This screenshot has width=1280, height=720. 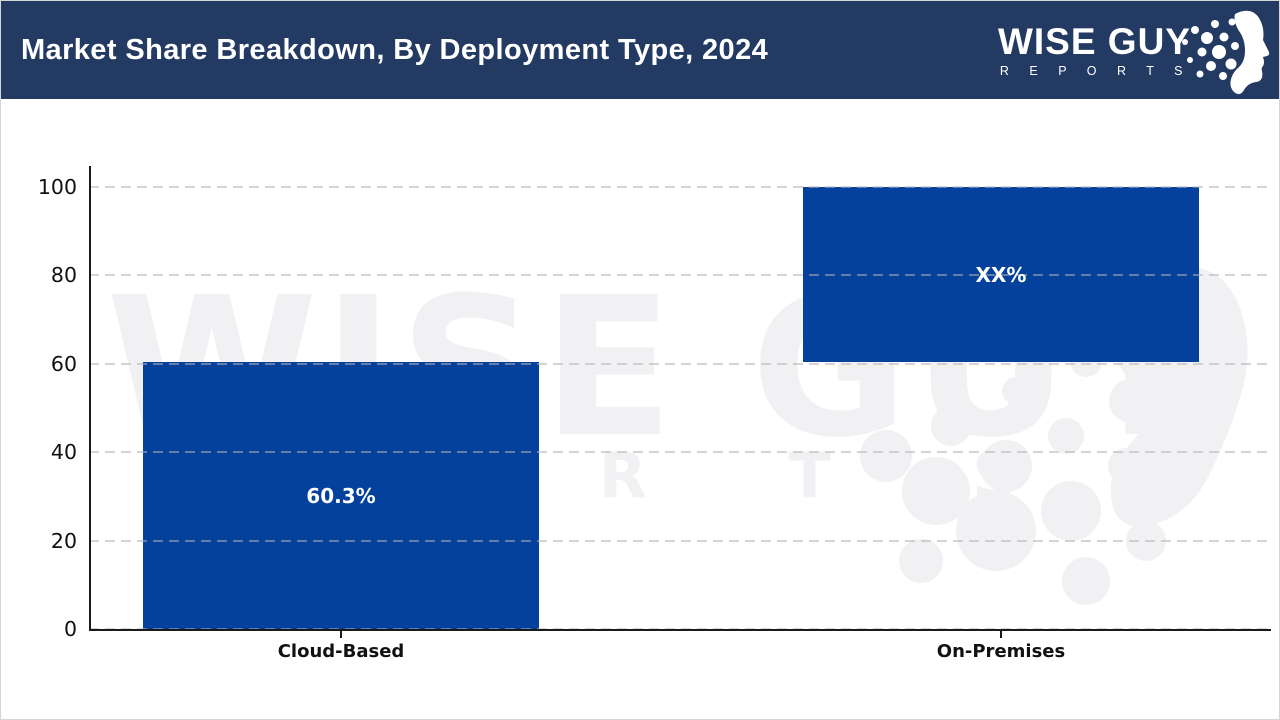 What do you see at coordinates (1001, 651) in the screenshot?
I see `x-category-label-on-premises: On-Premises` at bounding box center [1001, 651].